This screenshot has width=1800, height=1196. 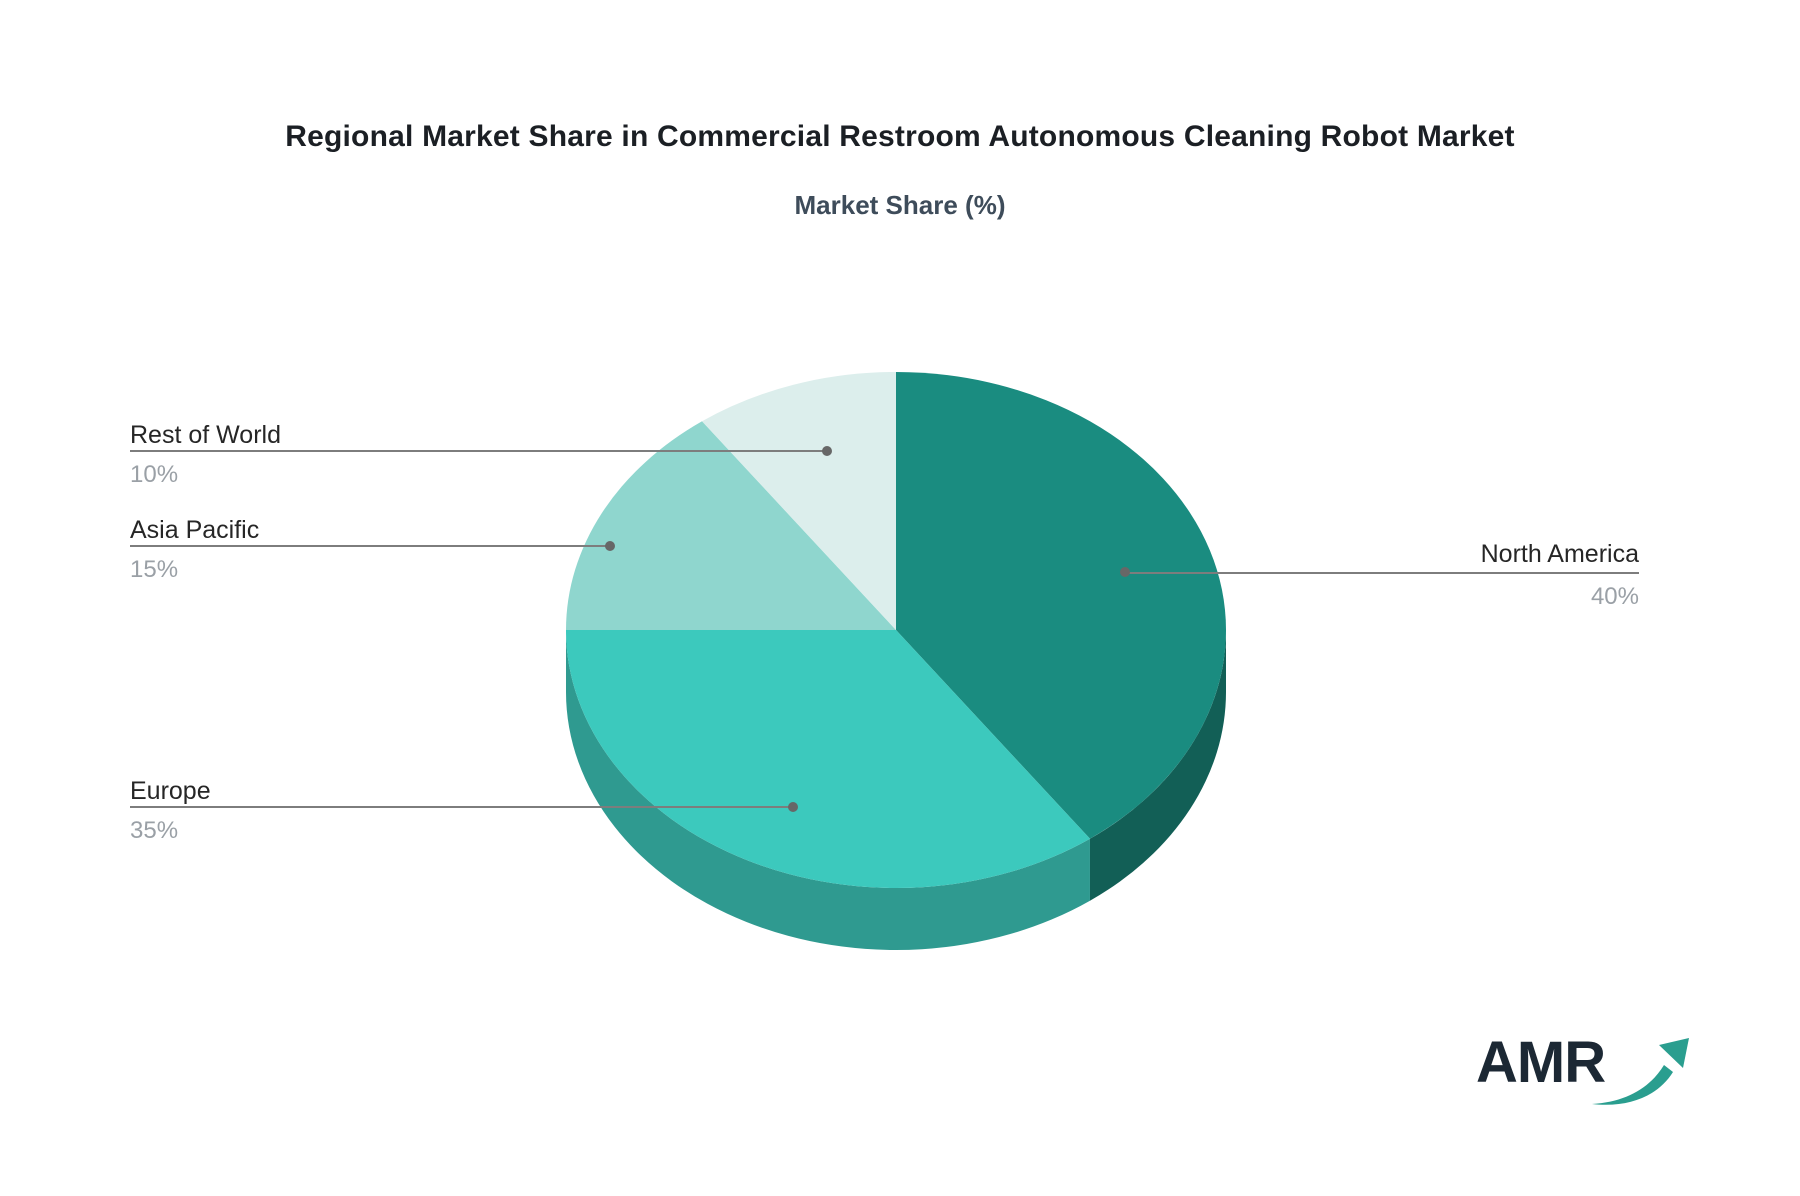 I want to click on pie-slice-side-europe, so click(x=828, y=790).